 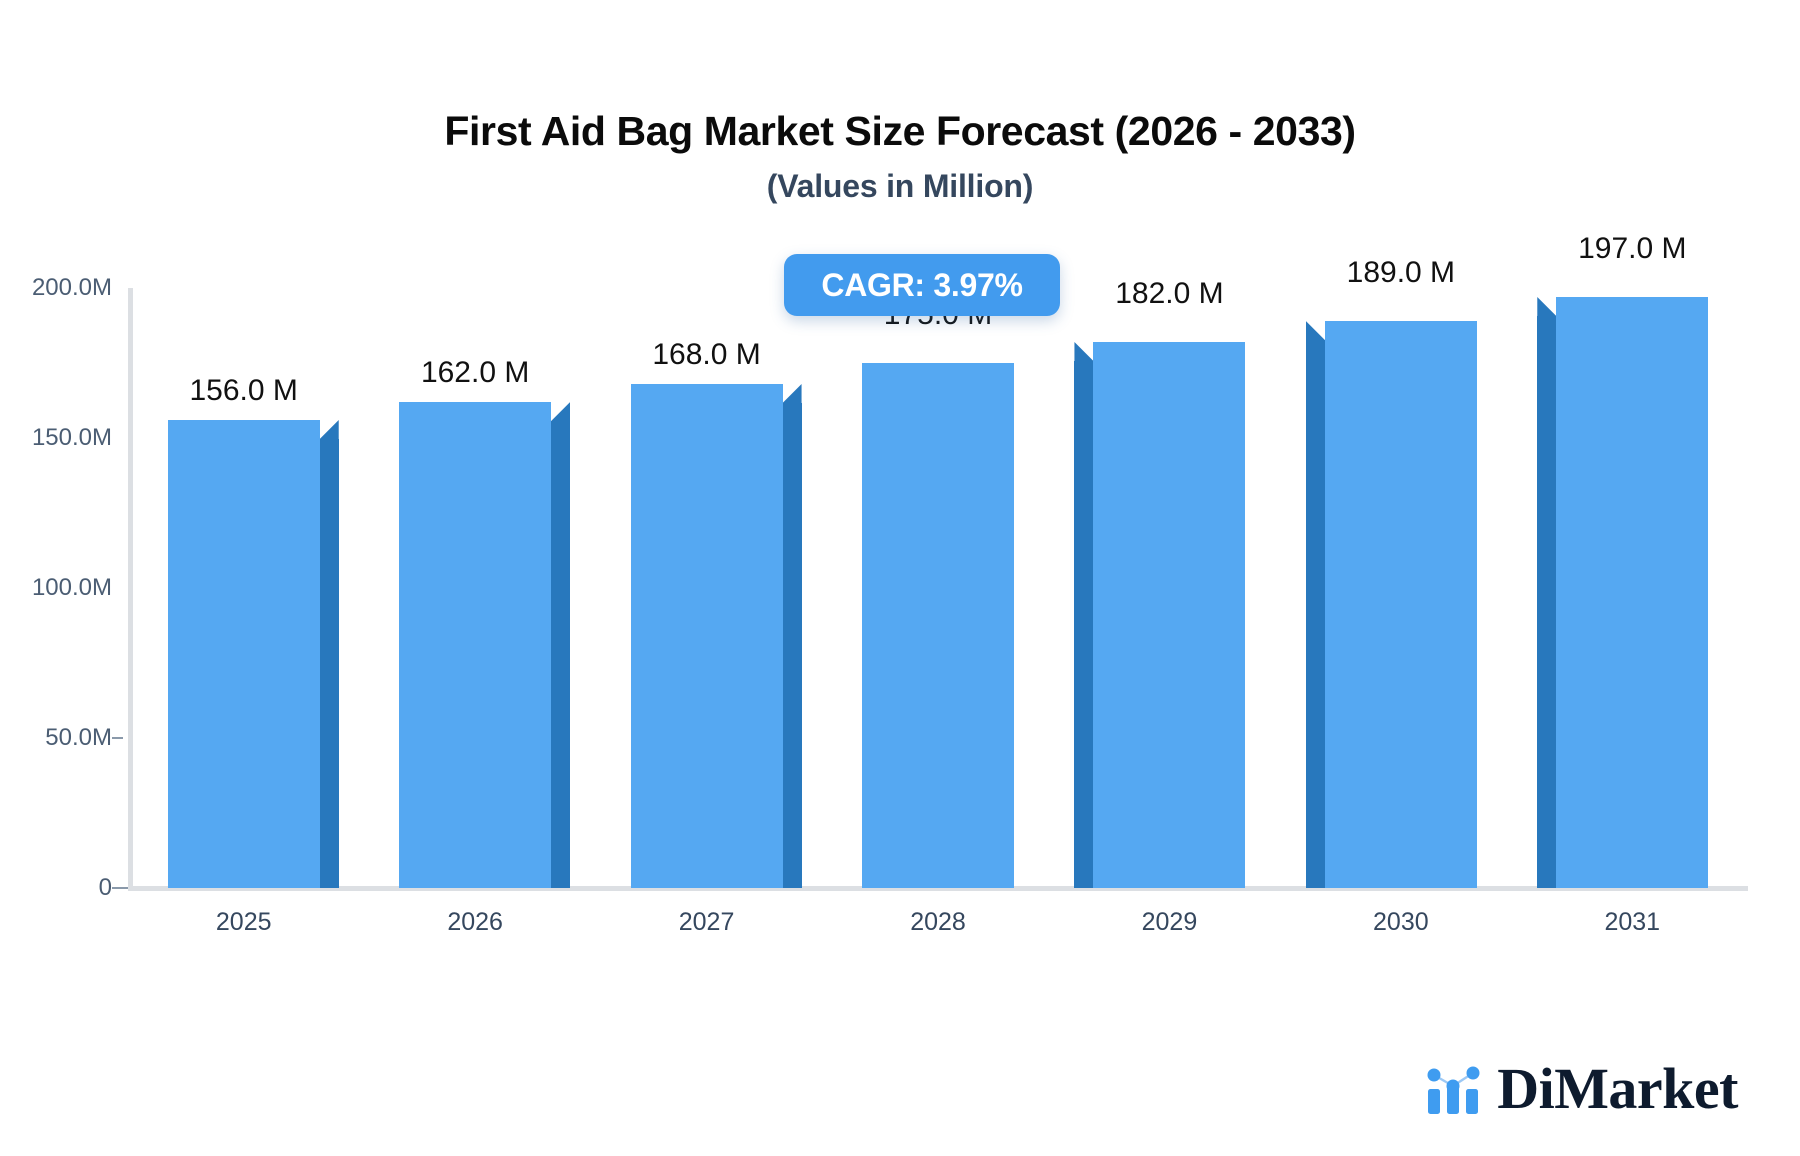 I want to click on y-axis-tick-label: 50.0M, so click(x=78, y=737).